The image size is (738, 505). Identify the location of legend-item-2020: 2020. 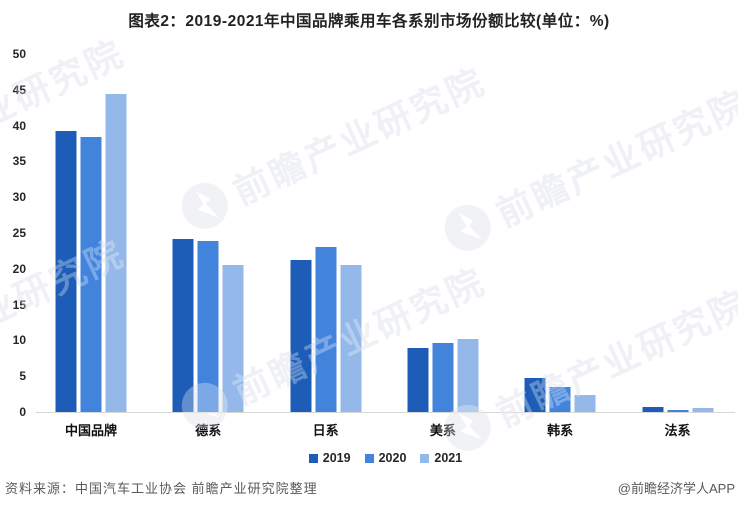
(385, 458).